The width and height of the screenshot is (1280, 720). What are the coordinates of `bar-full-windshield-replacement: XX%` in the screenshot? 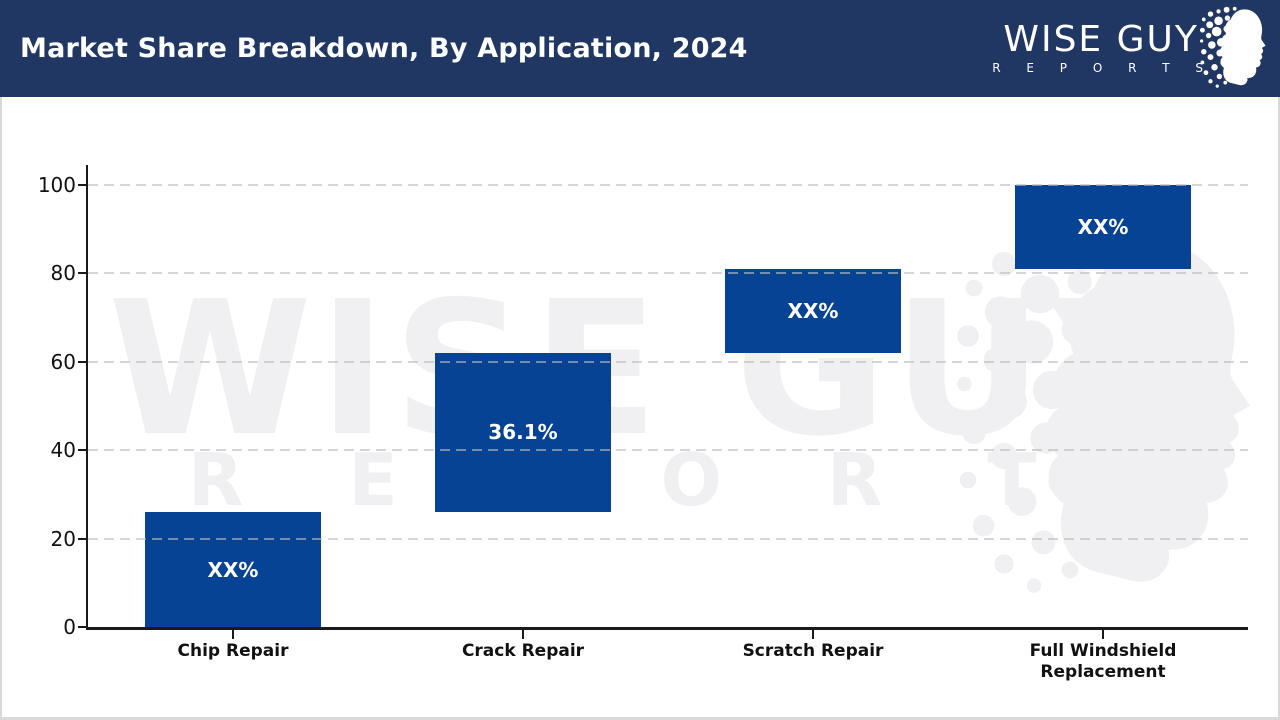 It's located at (1103, 227).